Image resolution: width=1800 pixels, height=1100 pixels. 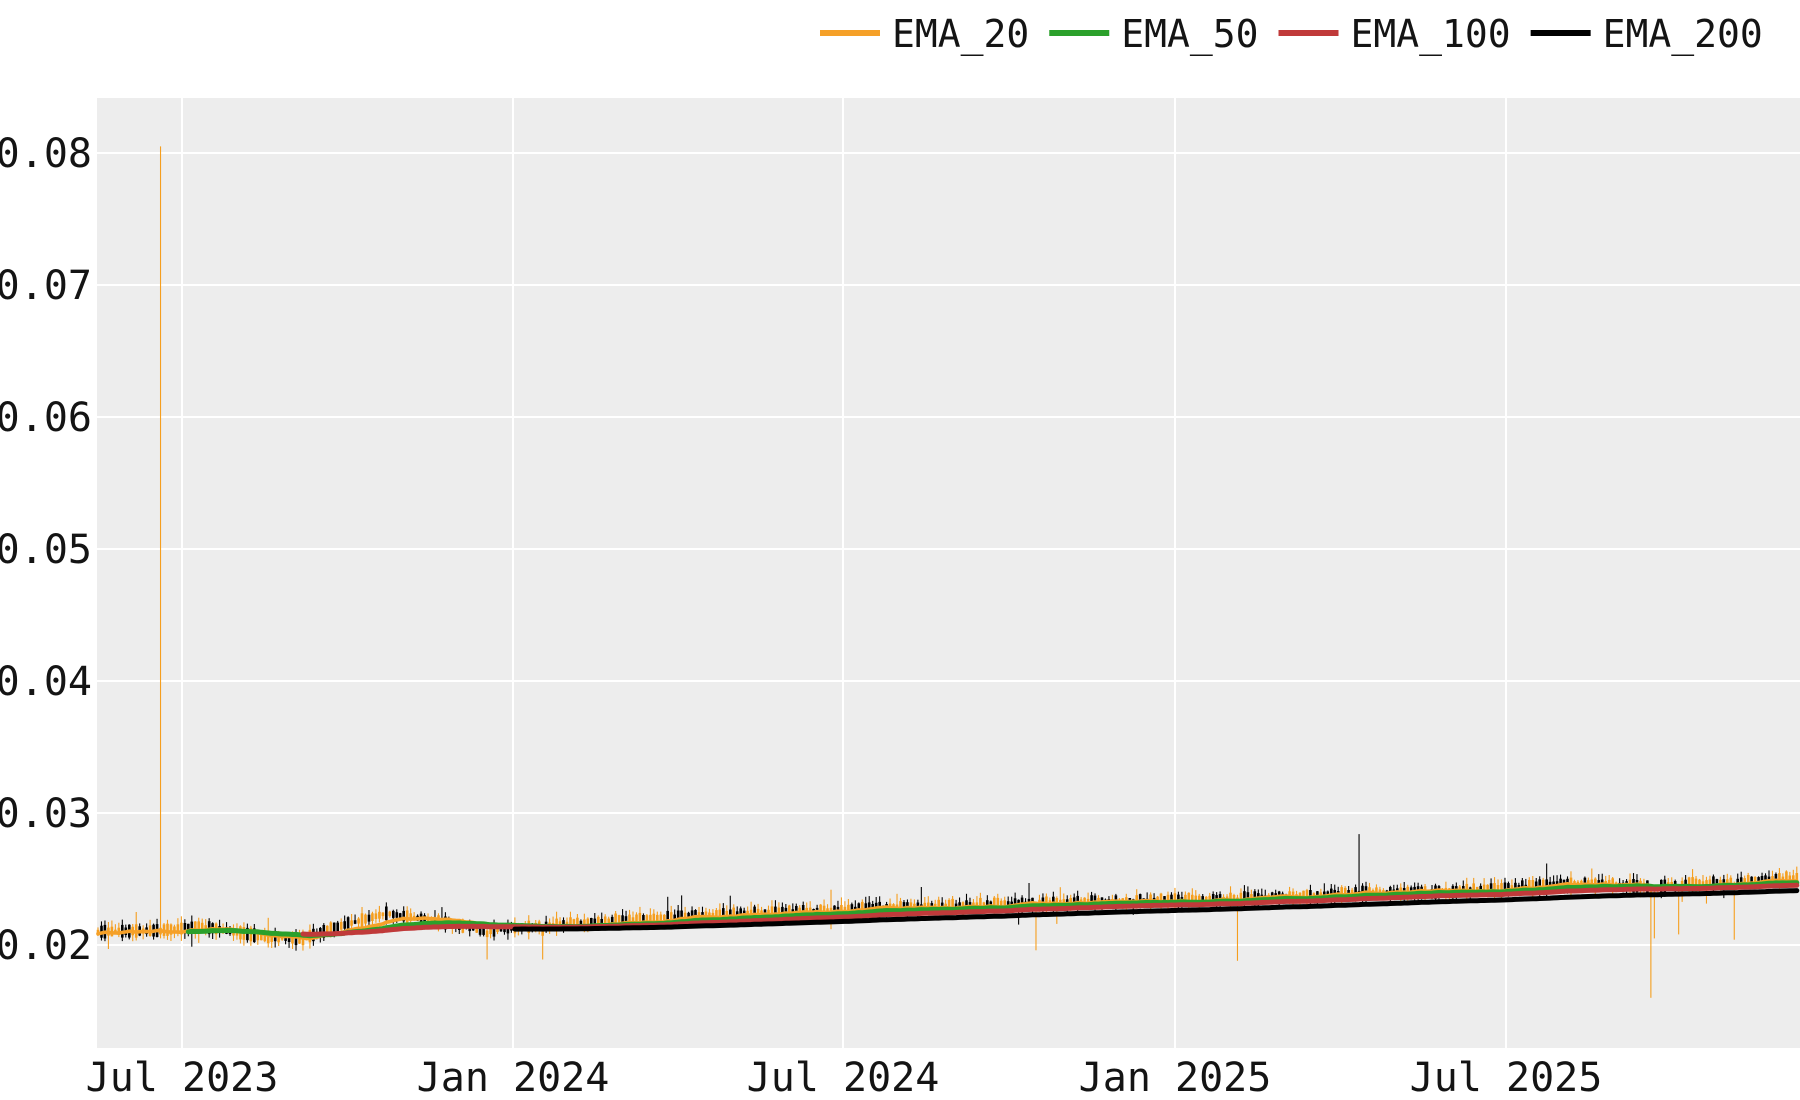 What do you see at coordinates (46, 418) in the screenshot?
I see `y-tick-label: 0.06` at bounding box center [46, 418].